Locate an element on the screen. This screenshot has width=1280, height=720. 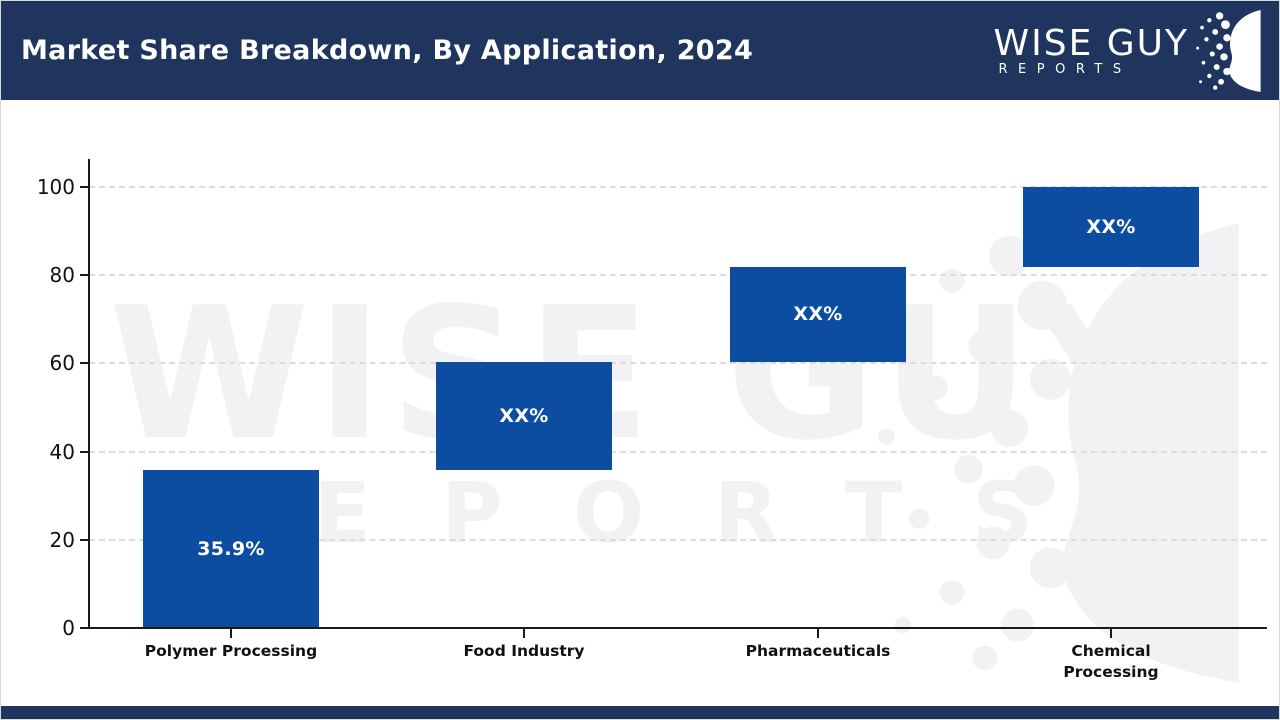
bar-chemical-processing: XX% is located at coordinates (1111, 227).